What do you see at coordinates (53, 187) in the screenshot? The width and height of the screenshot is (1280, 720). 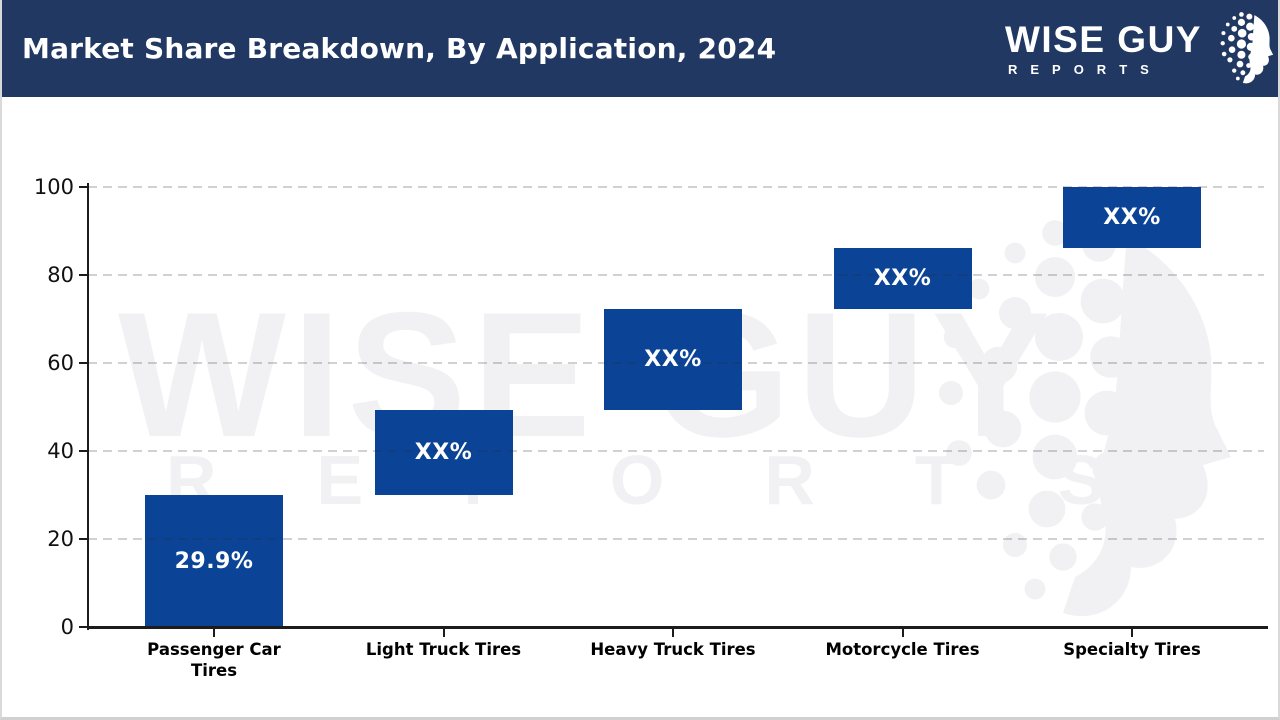 I see `y-tick-label: 100` at bounding box center [53, 187].